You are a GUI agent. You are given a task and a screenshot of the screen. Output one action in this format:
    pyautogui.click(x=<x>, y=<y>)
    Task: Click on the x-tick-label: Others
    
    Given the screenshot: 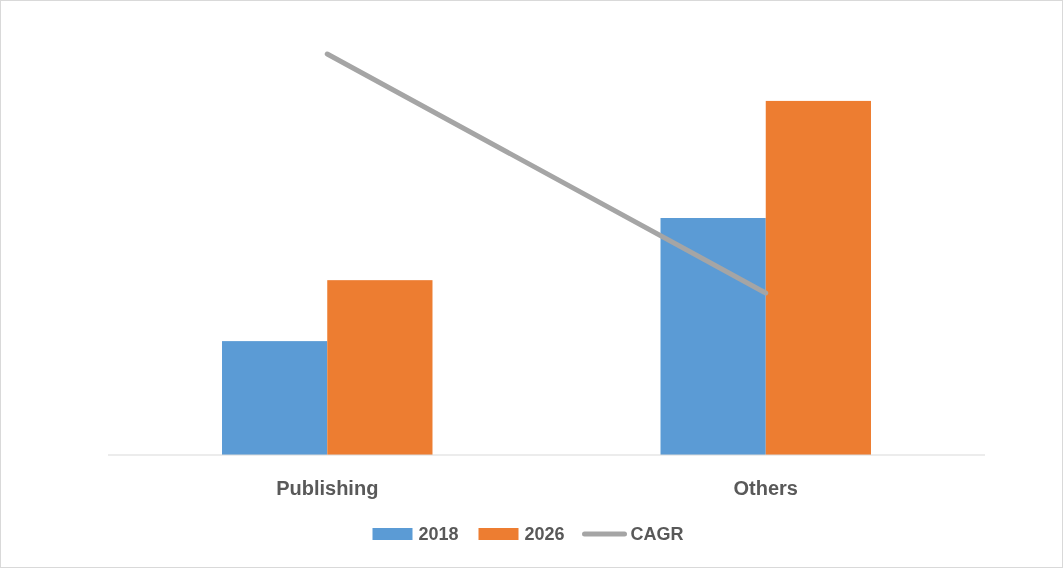 What is the action you would take?
    pyautogui.click(x=765, y=488)
    